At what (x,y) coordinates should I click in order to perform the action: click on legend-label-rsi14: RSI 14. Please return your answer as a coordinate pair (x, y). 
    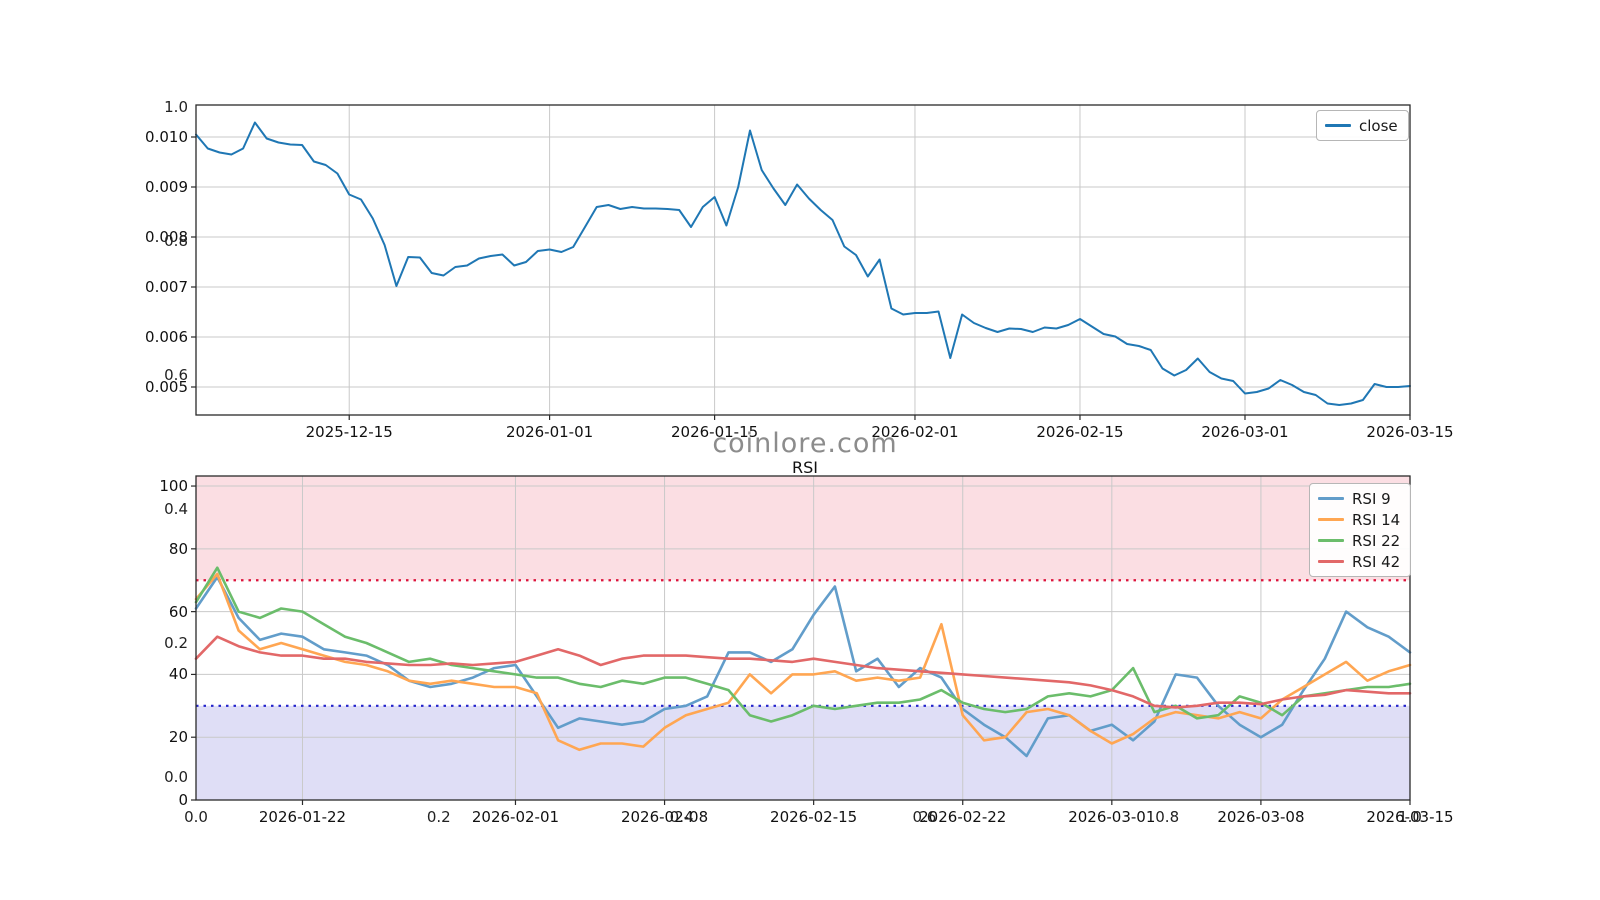
    Looking at the image, I should click on (1376, 519).